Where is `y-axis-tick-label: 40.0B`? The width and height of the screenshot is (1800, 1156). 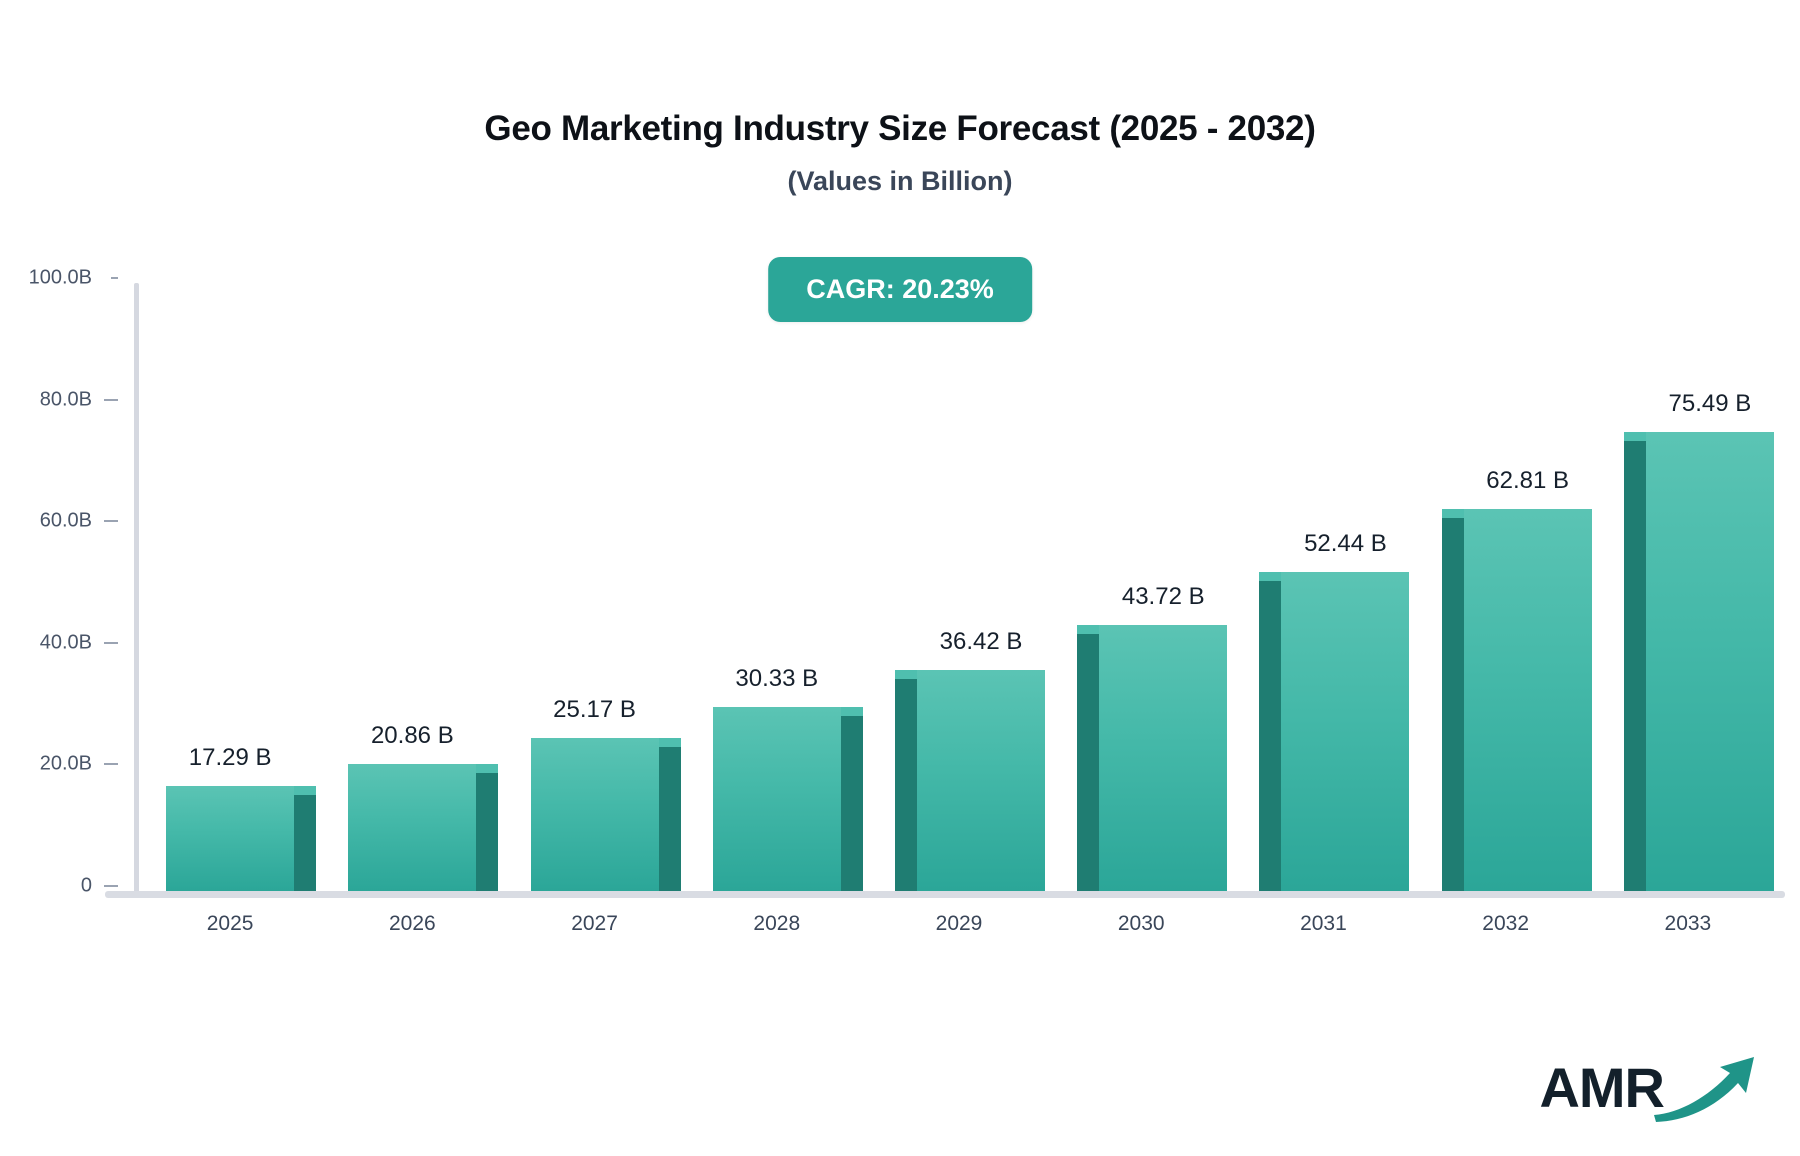
y-axis-tick-label: 40.0B is located at coordinates (65, 642).